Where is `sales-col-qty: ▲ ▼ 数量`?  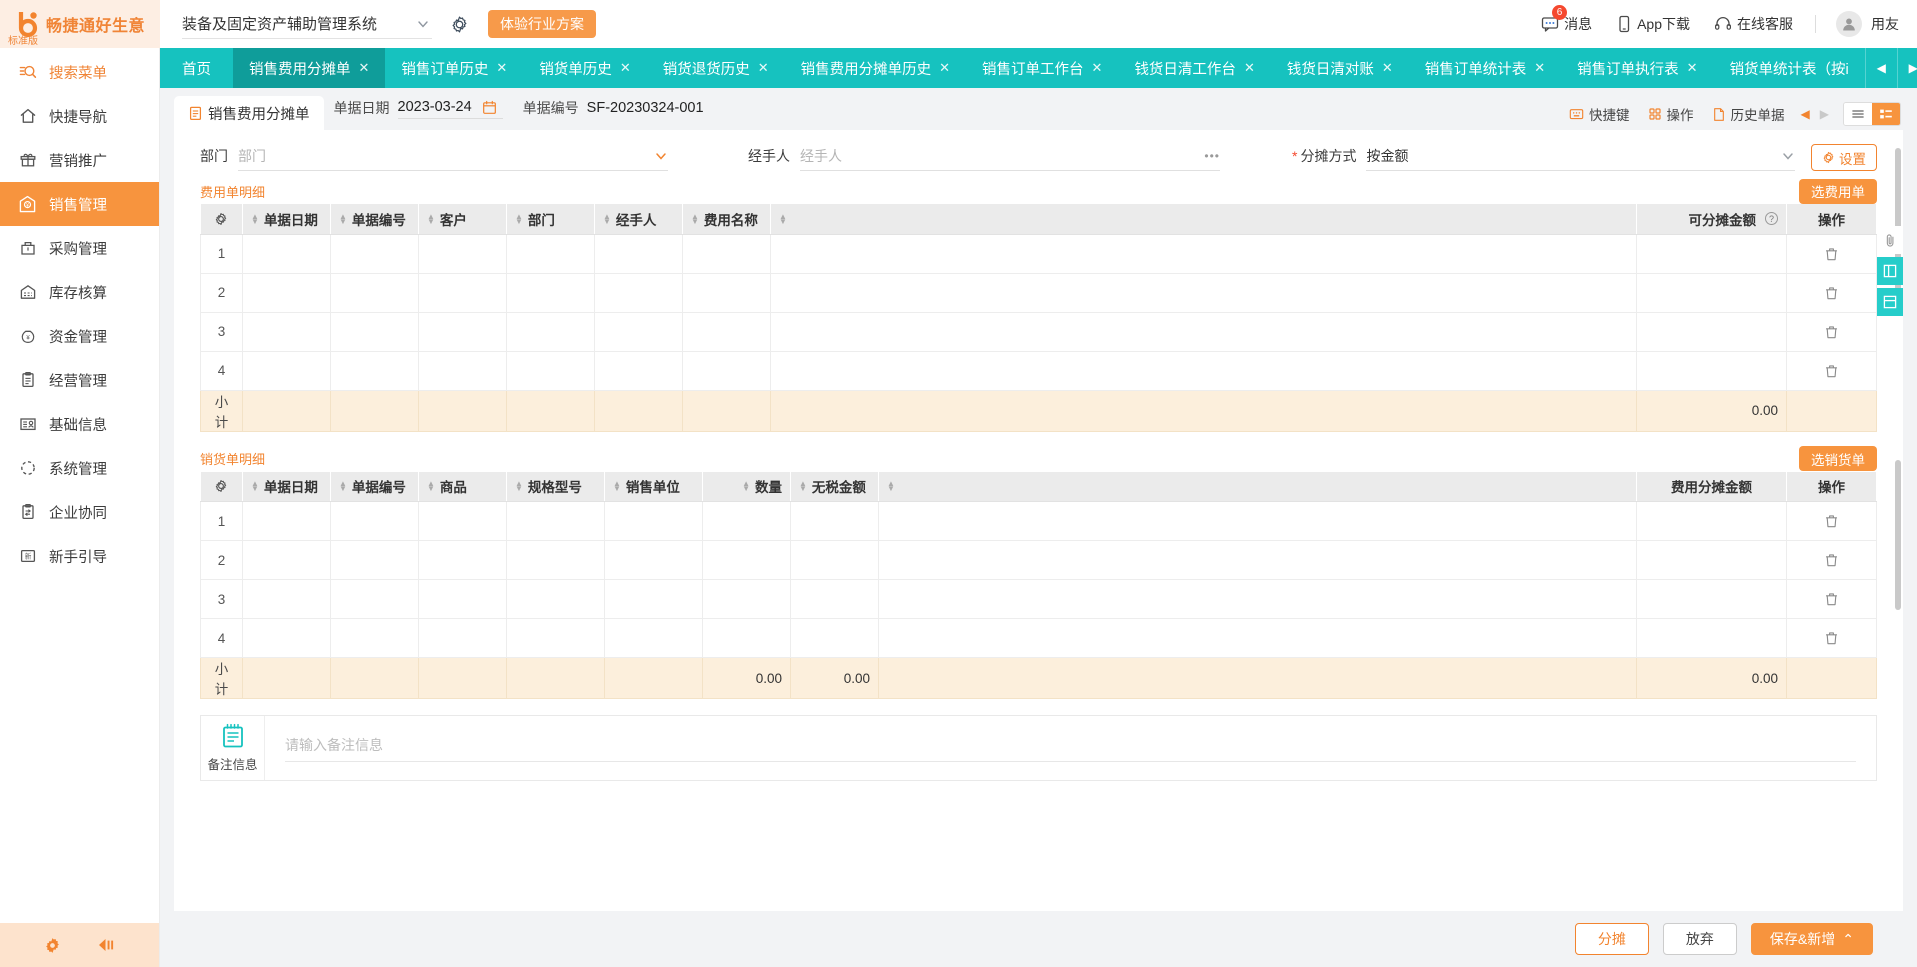
sales-col-qty: ▲ ▼ 数量 is located at coordinates (746, 486).